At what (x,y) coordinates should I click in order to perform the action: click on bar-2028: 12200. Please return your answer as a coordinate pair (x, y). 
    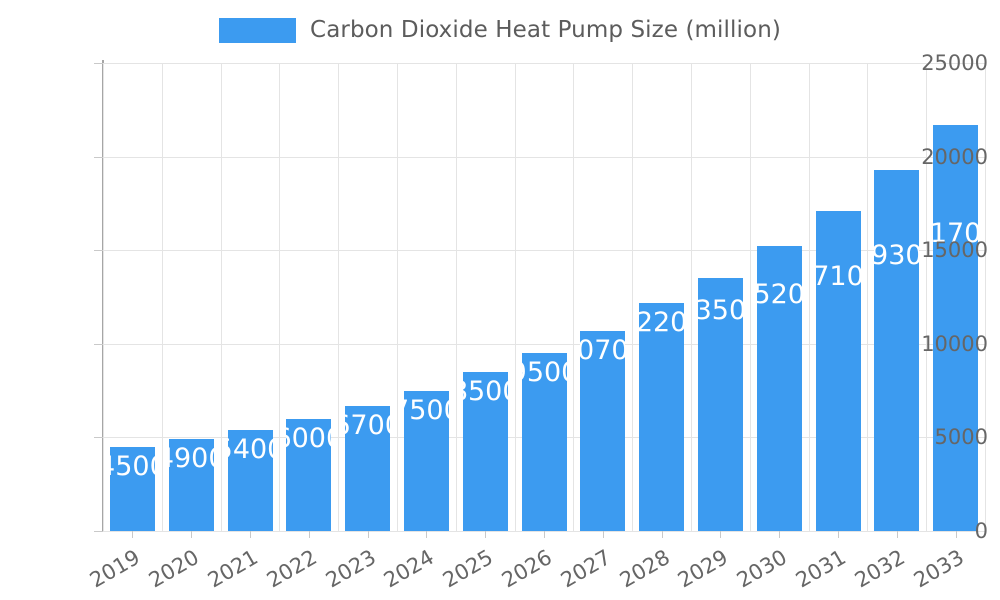
    Looking at the image, I should click on (662, 416).